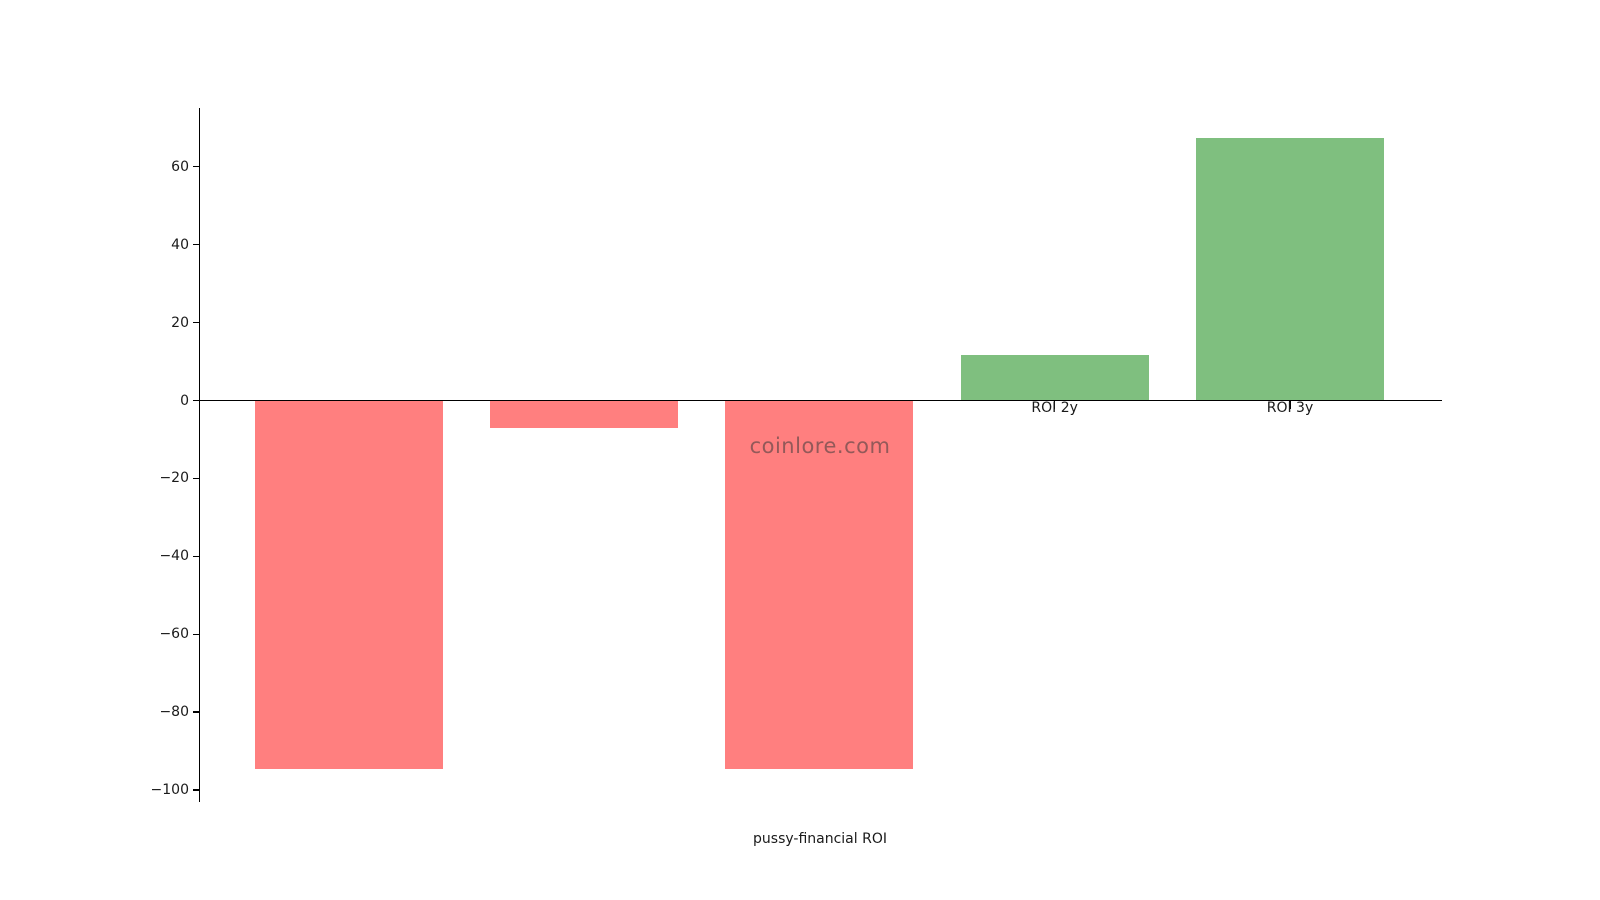 This screenshot has width=1600, height=900. I want to click on y-tick-label: −20, so click(174, 478).